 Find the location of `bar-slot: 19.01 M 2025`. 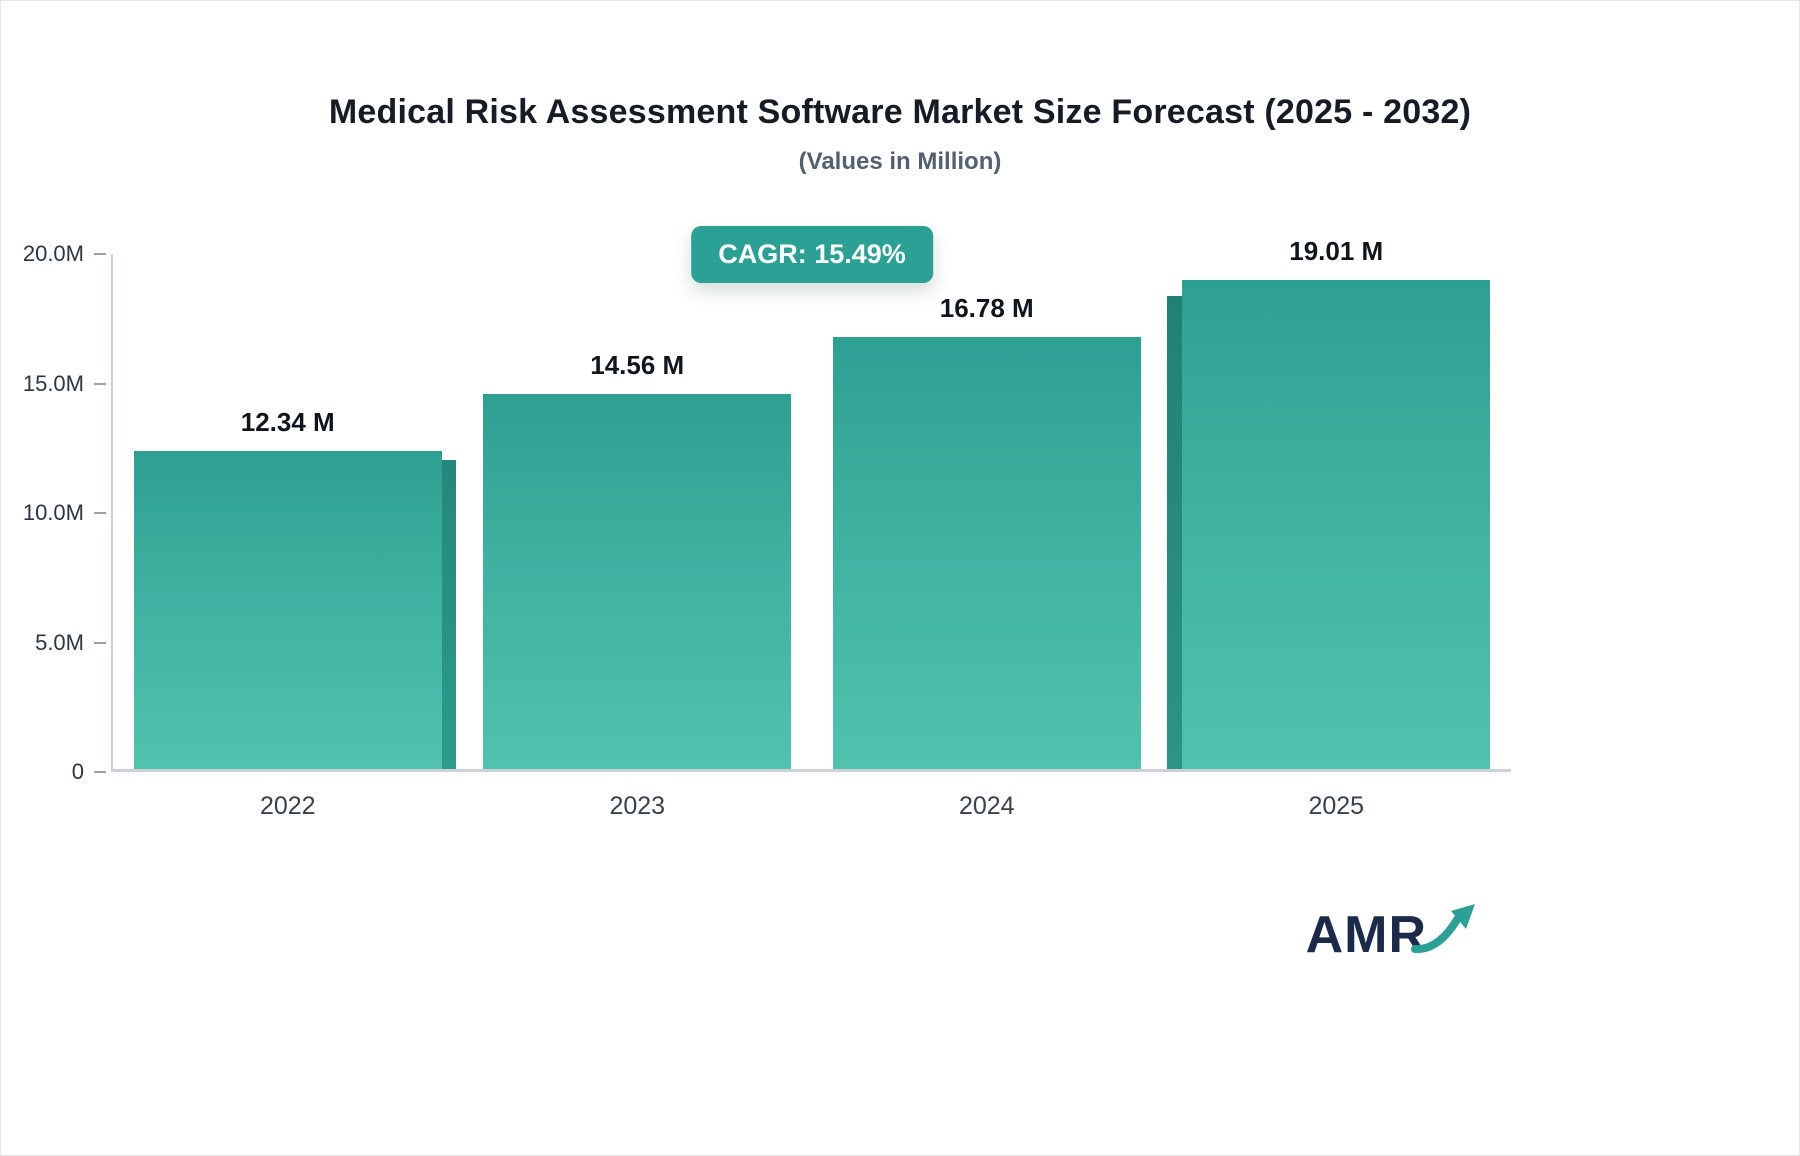

bar-slot: 19.01 M 2025 is located at coordinates (1337, 528).